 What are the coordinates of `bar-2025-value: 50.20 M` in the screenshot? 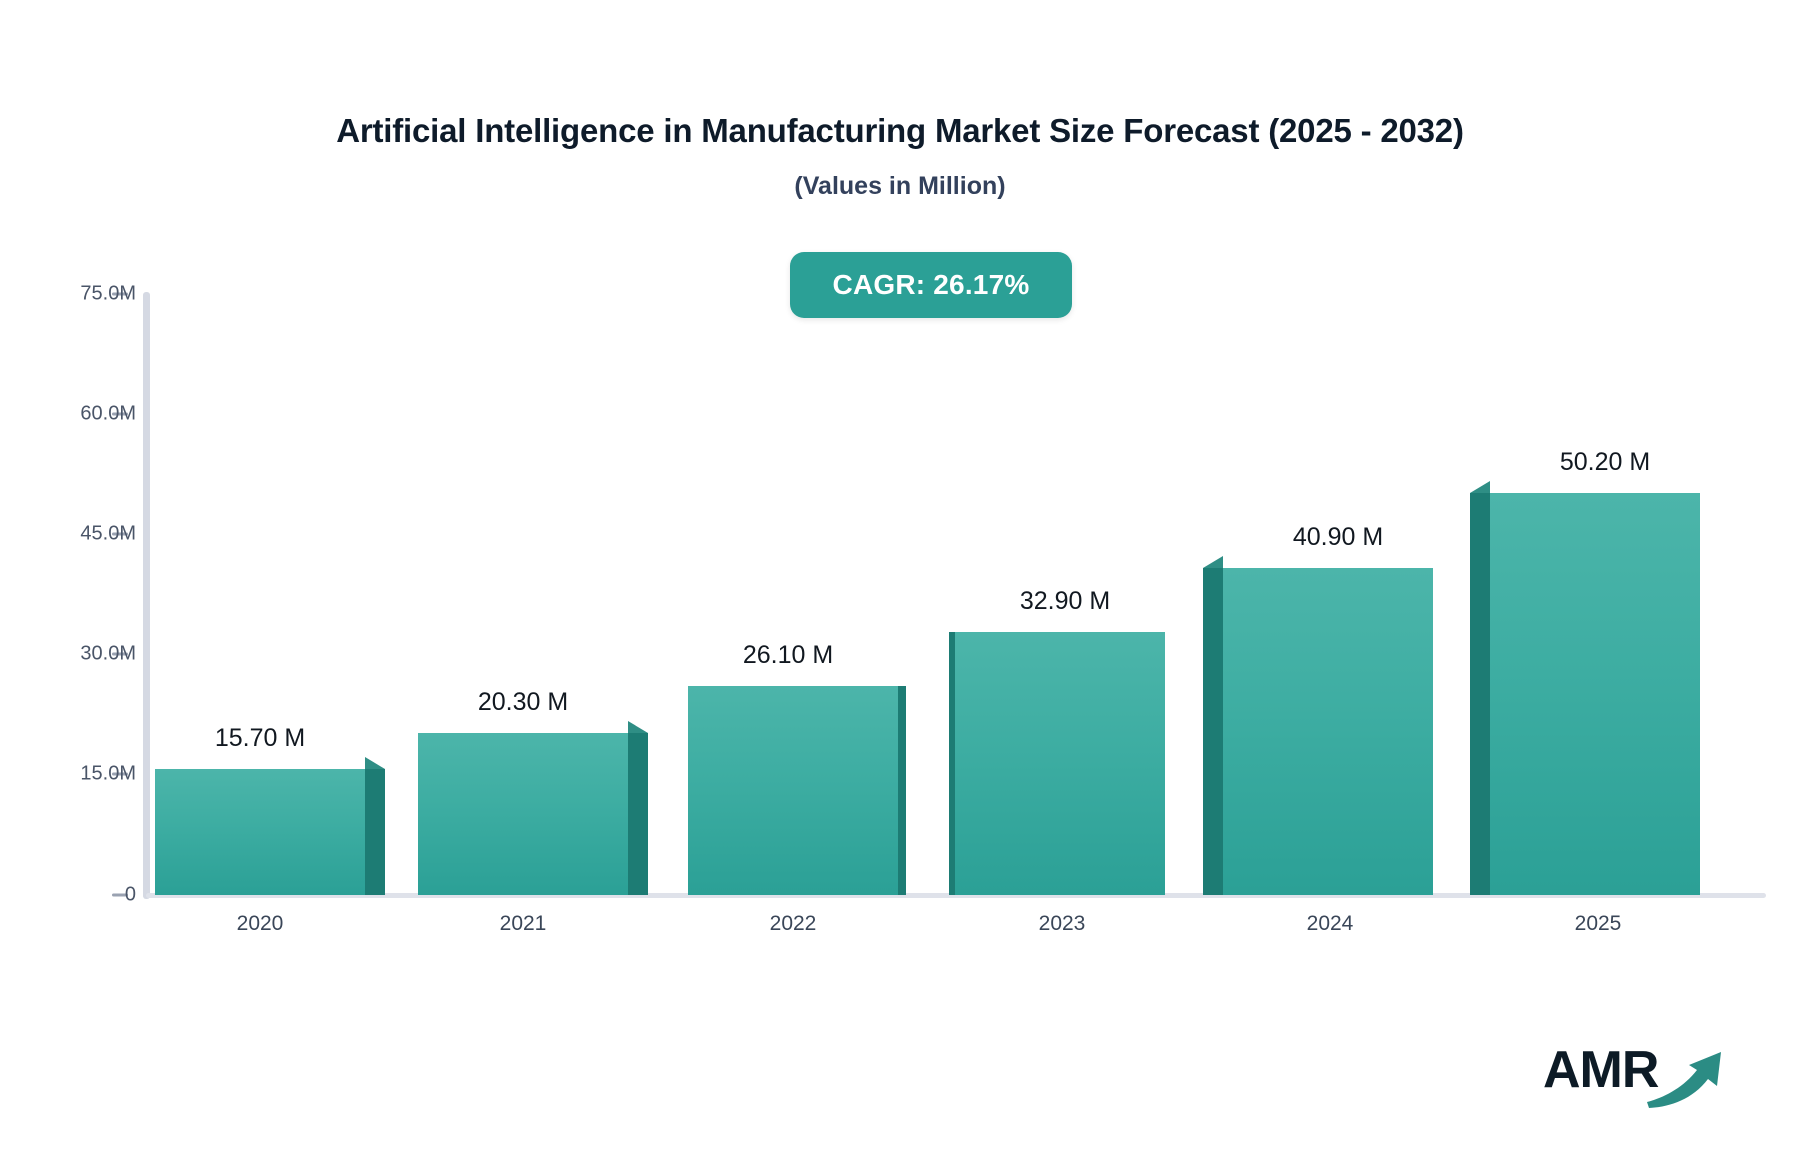 It's located at (1605, 462).